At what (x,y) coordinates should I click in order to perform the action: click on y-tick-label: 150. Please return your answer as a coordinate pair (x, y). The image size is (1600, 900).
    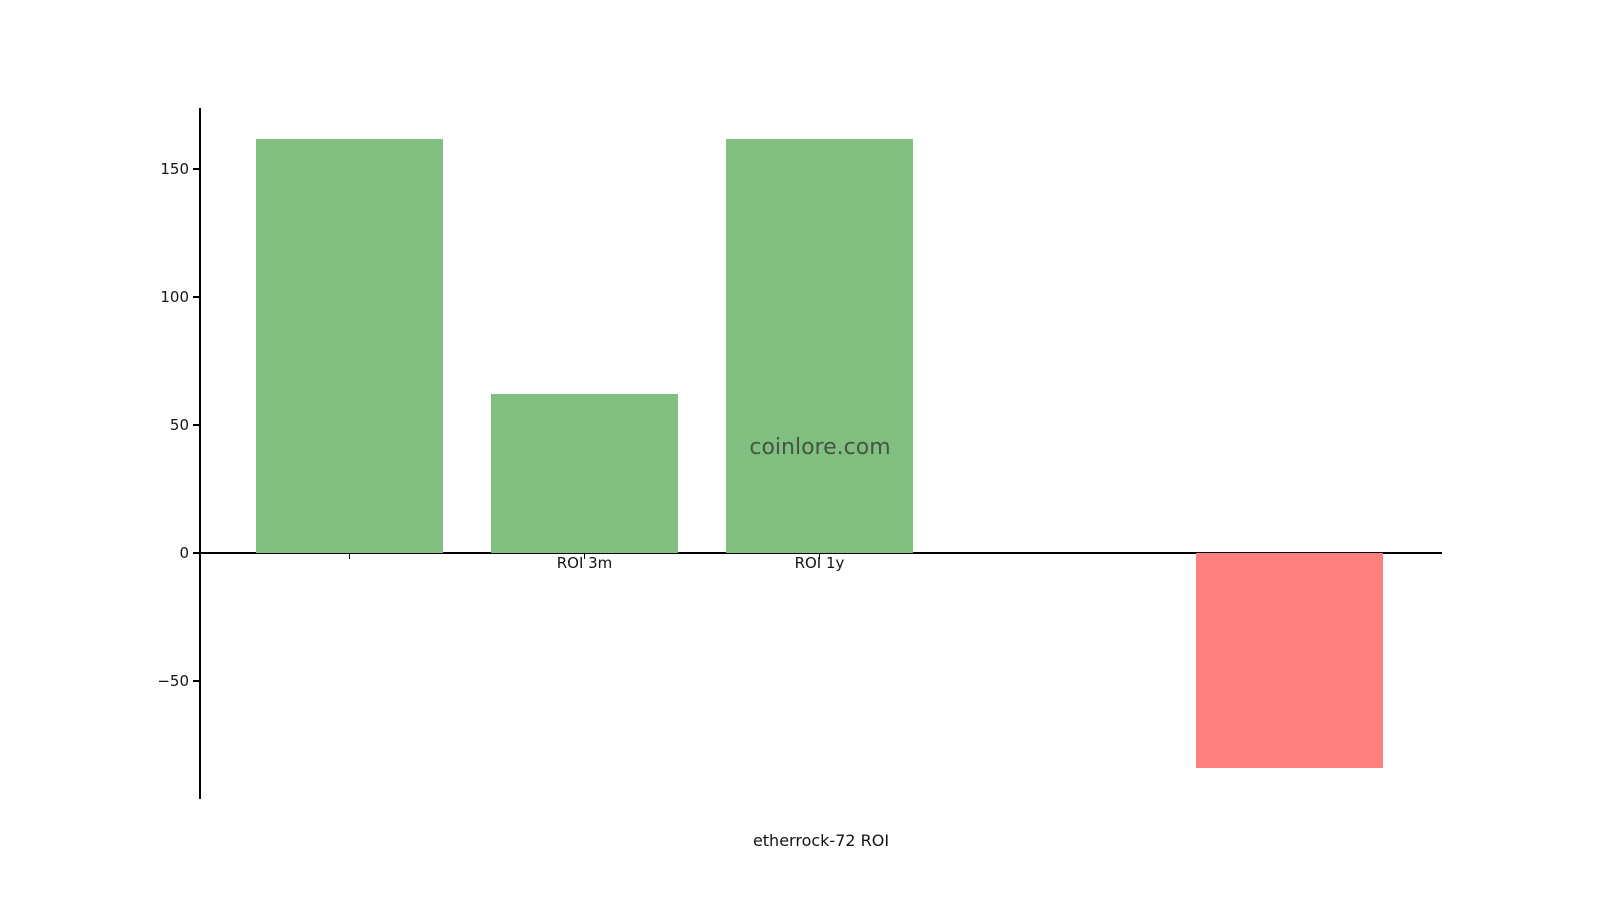
    Looking at the image, I should click on (174, 168).